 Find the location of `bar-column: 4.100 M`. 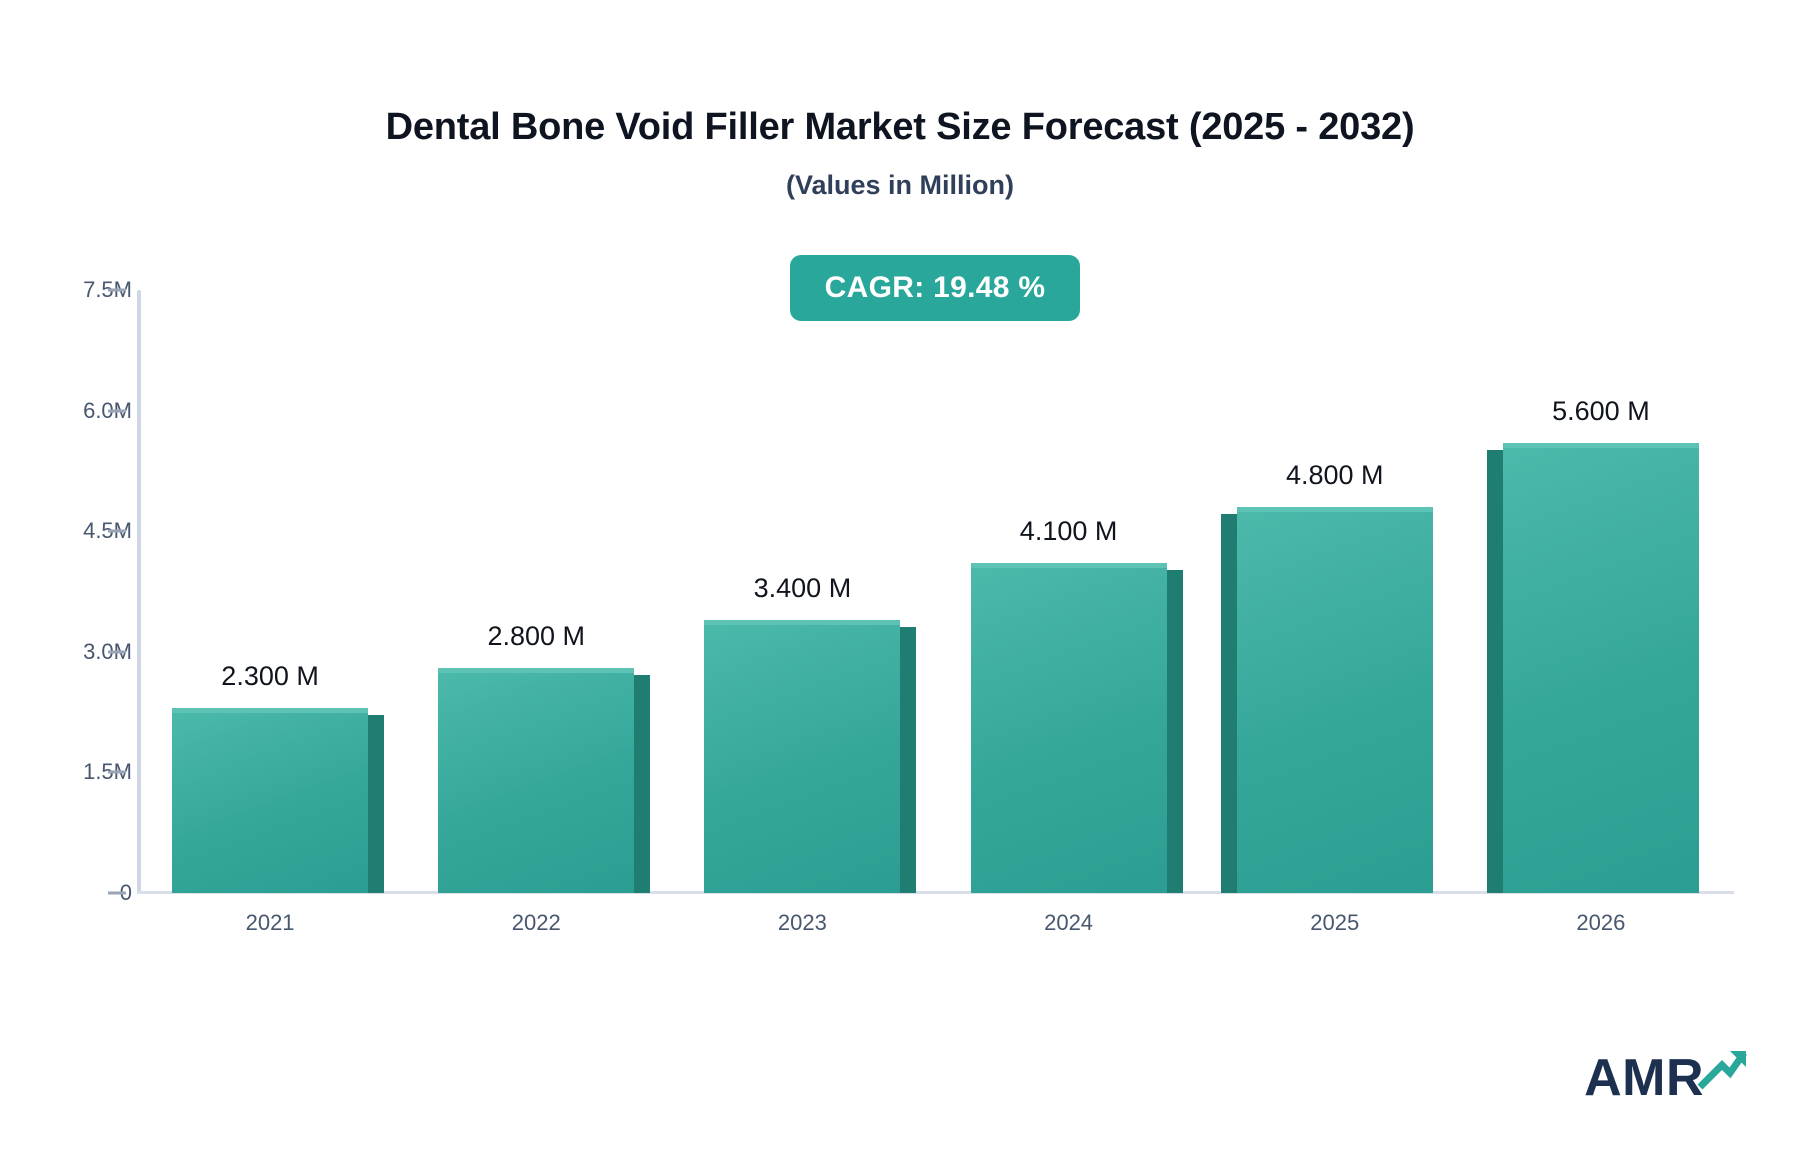

bar-column: 4.100 M is located at coordinates (1076, 591).